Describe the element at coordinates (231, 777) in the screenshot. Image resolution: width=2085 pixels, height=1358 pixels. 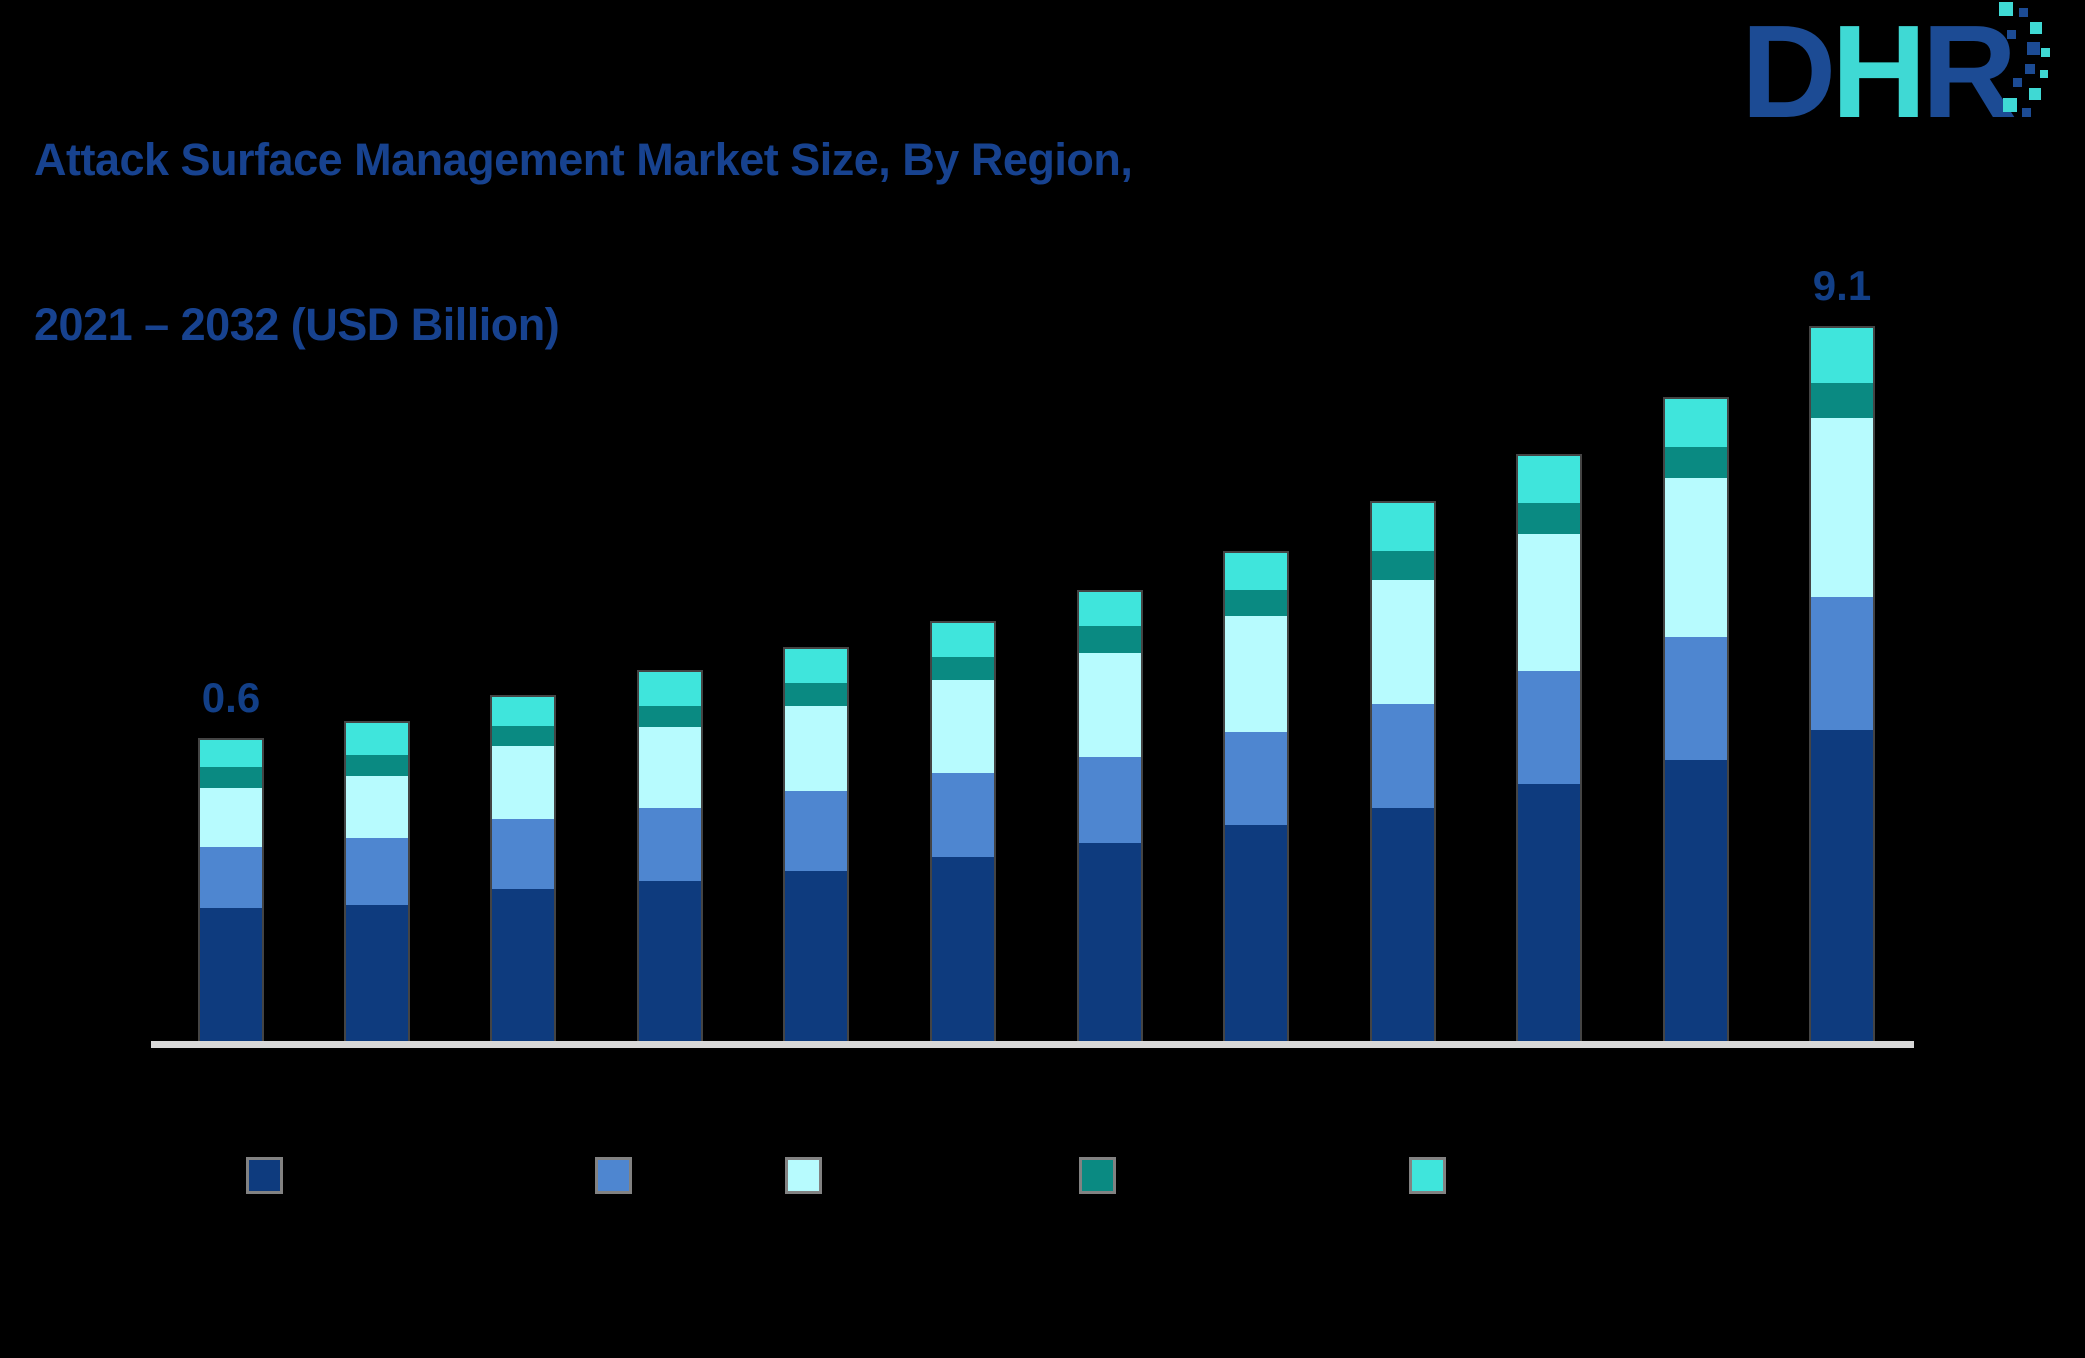
I see `bar-2021-segment-4-teal` at that location.